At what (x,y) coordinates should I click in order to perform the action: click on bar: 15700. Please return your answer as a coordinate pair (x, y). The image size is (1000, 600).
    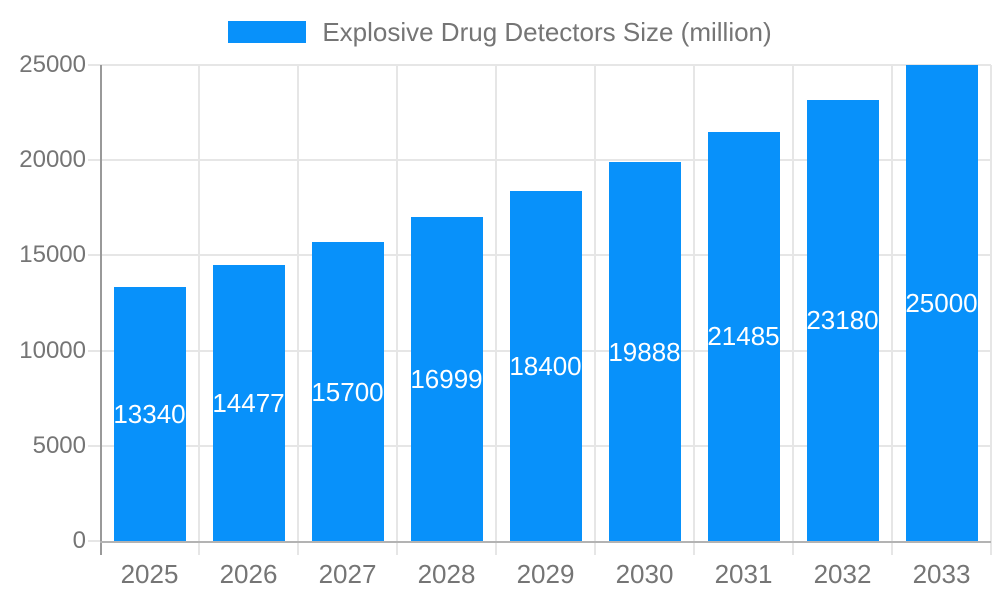
    Looking at the image, I should click on (347, 391).